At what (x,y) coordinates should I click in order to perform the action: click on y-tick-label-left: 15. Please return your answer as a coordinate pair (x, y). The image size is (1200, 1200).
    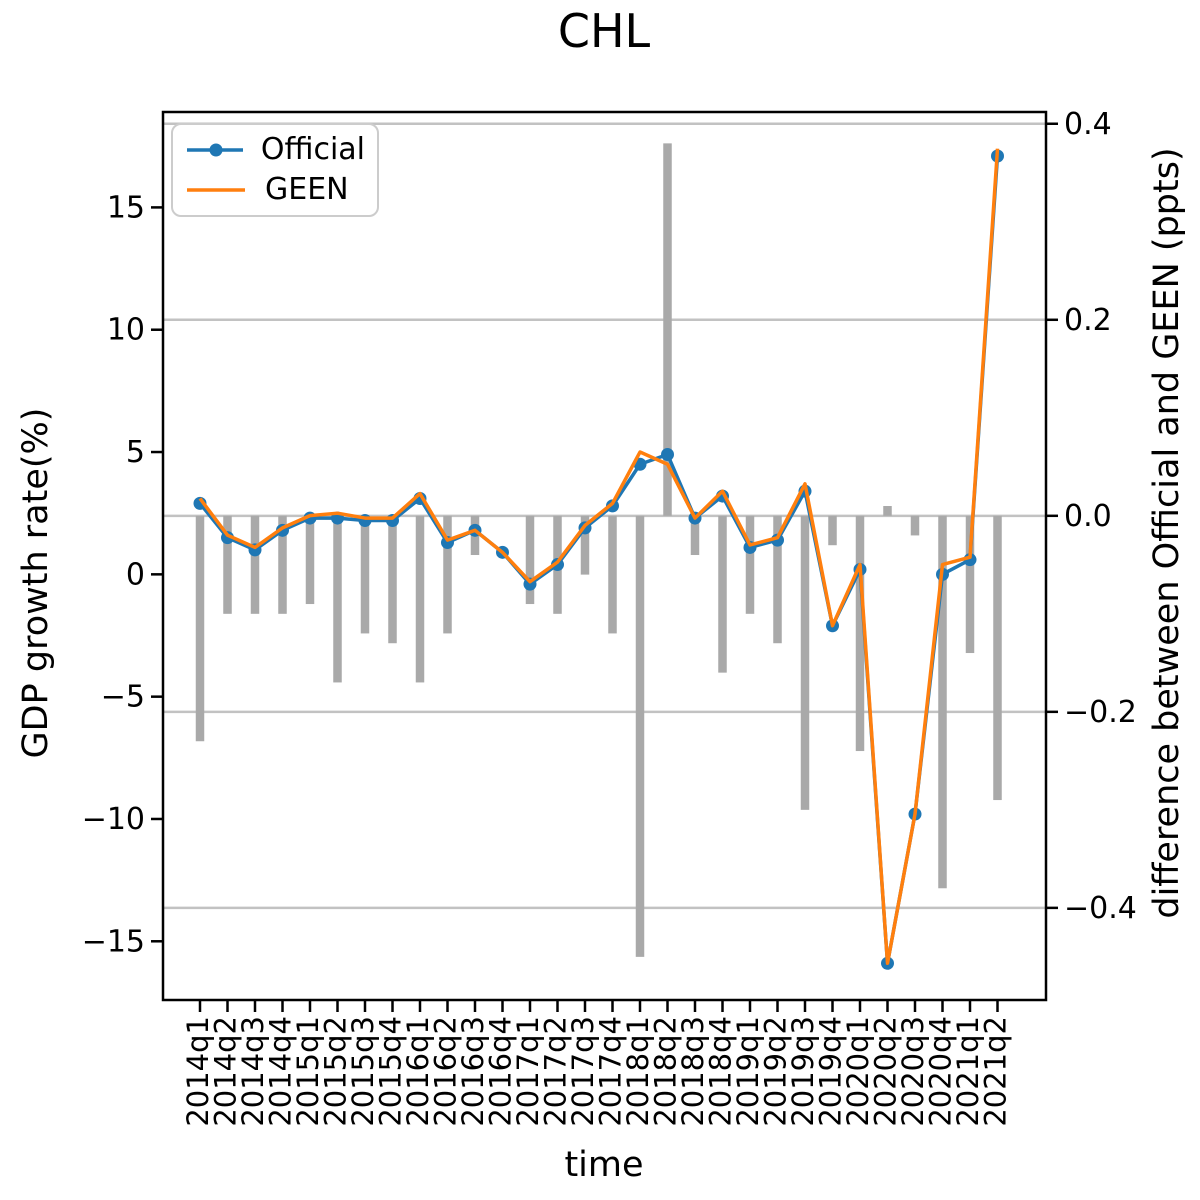
    Looking at the image, I should click on (126, 207).